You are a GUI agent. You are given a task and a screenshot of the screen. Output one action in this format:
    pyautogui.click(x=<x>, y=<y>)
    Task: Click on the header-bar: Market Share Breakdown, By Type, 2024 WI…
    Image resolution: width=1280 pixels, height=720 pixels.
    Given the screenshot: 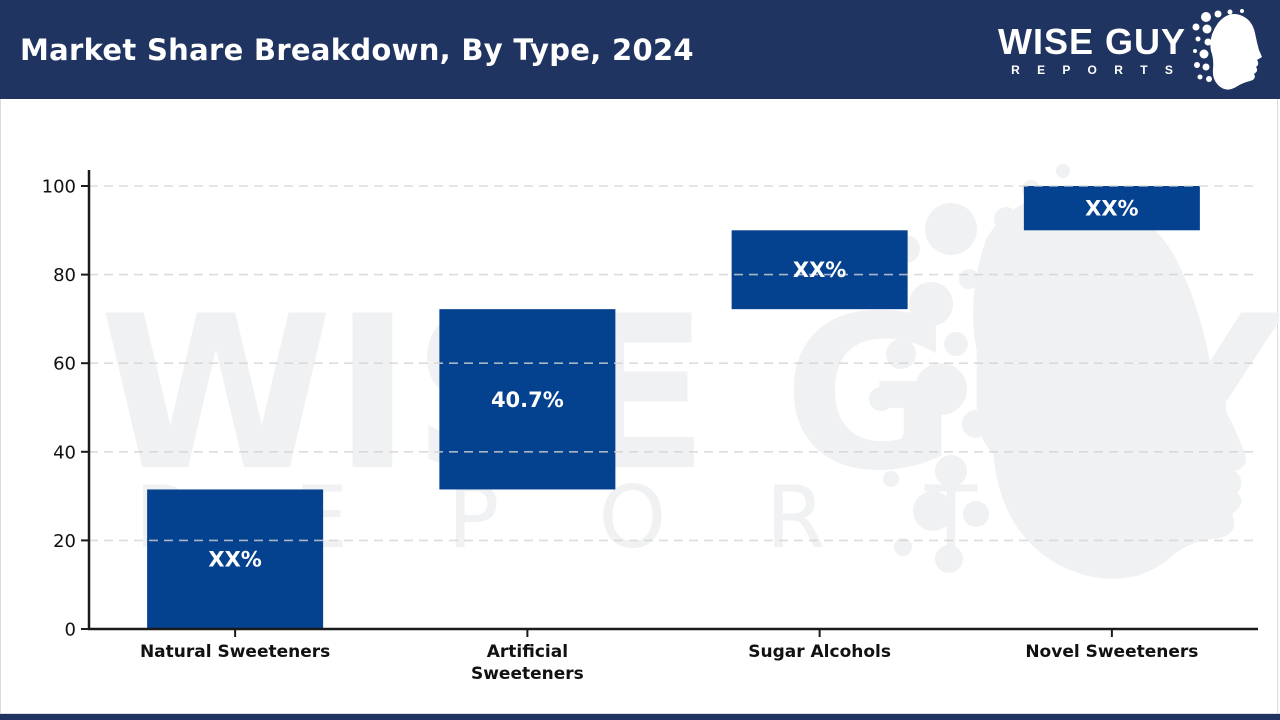 What is the action you would take?
    pyautogui.click(x=640, y=49)
    